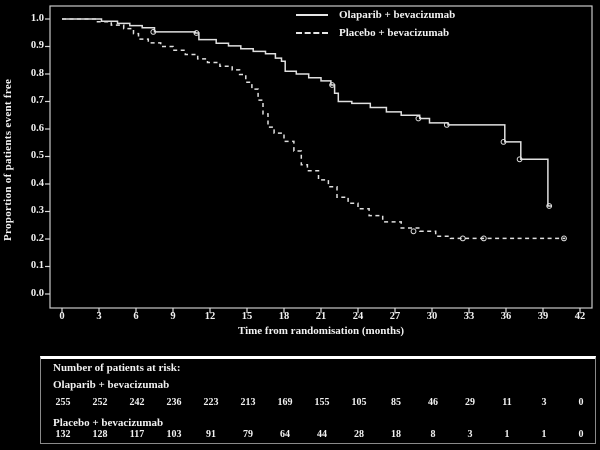  What do you see at coordinates (312, 32) in the screenshot?
I see `dashed-line-sample` at bounding box center [312, 32].